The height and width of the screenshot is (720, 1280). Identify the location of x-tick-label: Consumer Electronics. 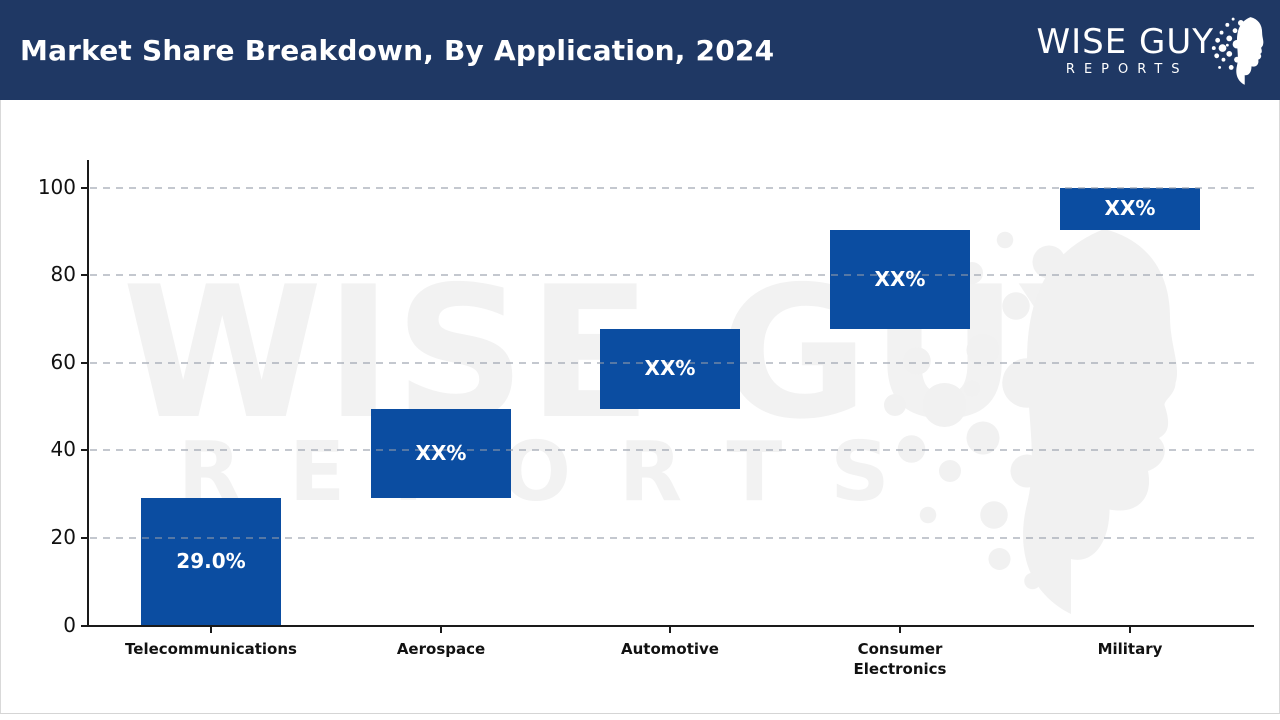
(900, 659).